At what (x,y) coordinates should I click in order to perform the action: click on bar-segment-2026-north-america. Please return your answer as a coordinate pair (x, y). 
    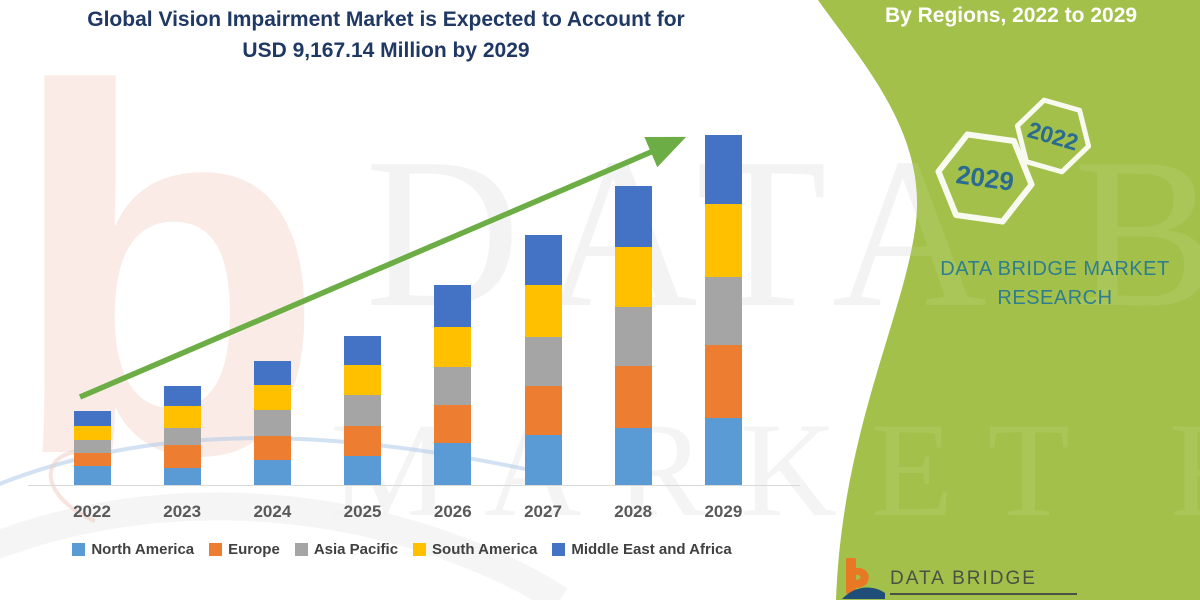
    Looking at the image, I should click on (453, 464).